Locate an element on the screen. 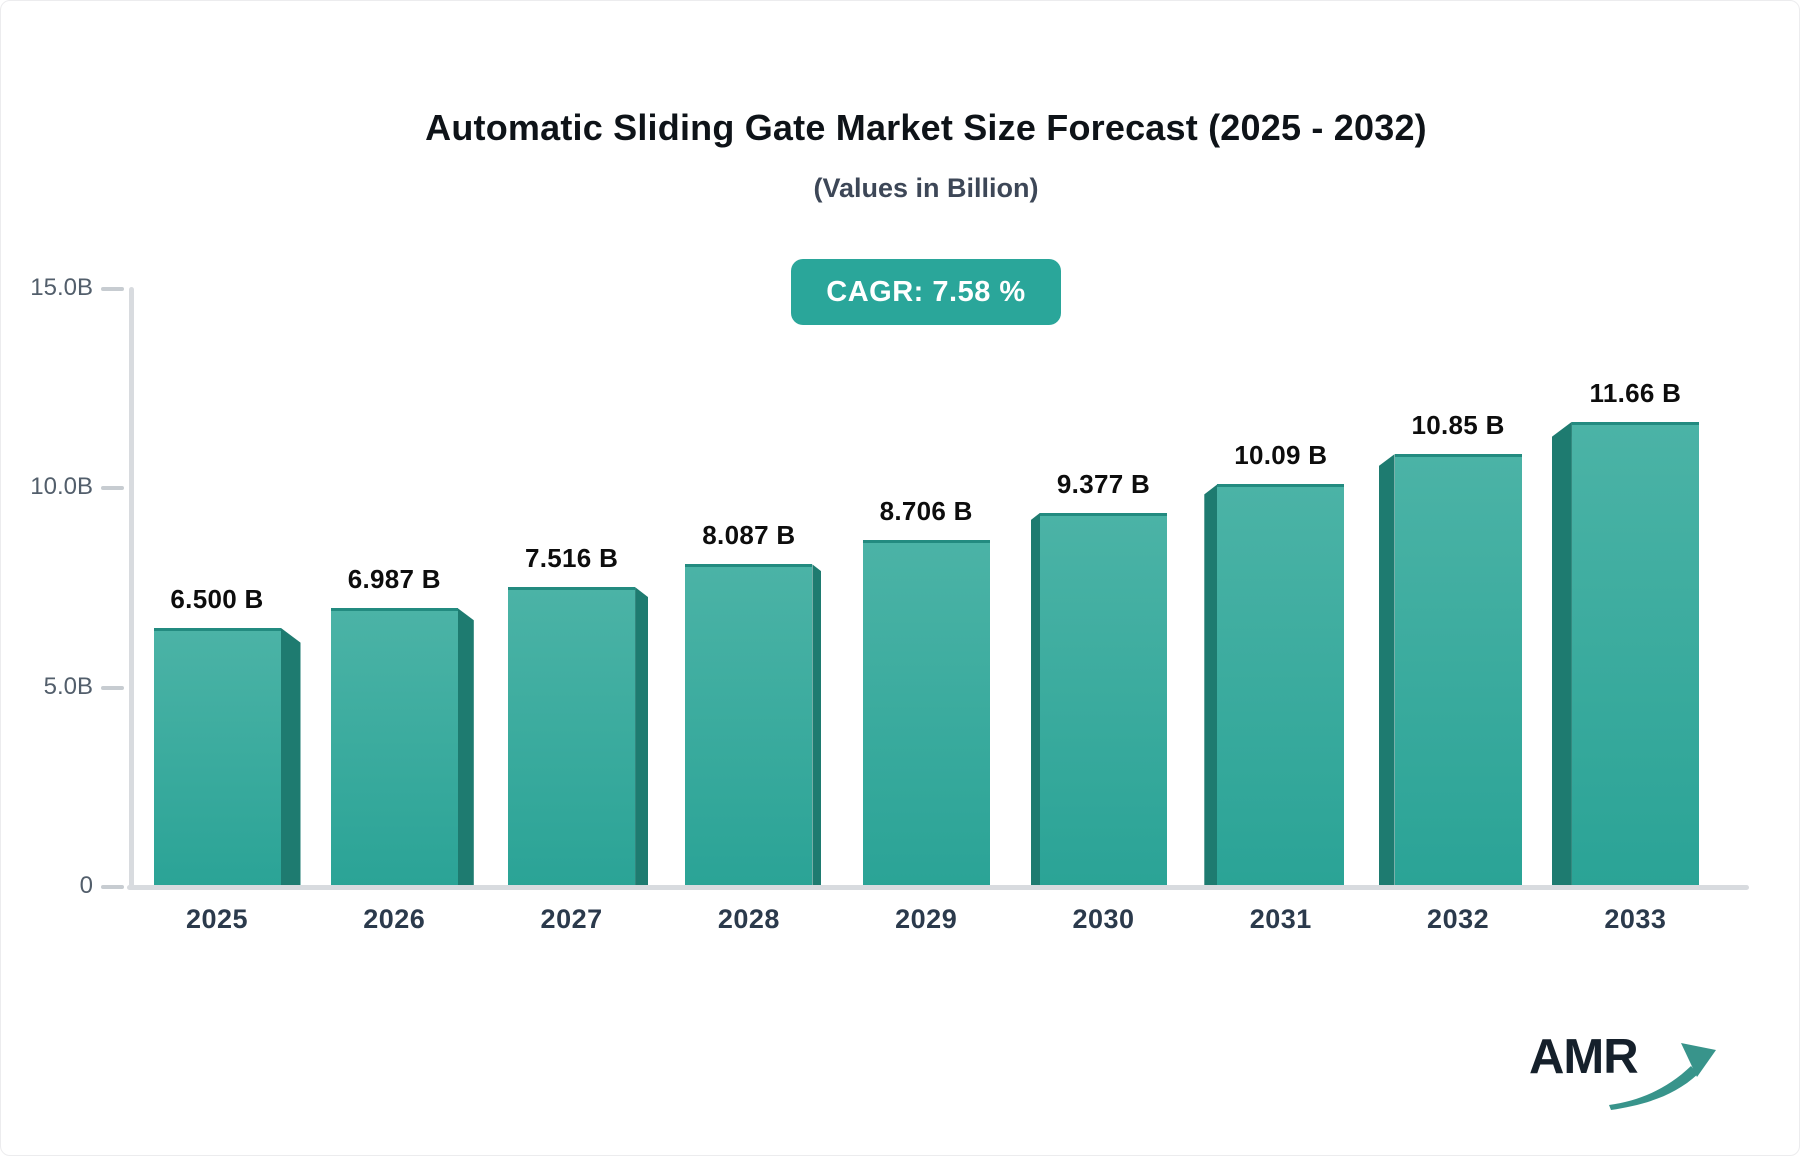  bar-value-label: 9.377 B is located at coordinates (1103, 483).